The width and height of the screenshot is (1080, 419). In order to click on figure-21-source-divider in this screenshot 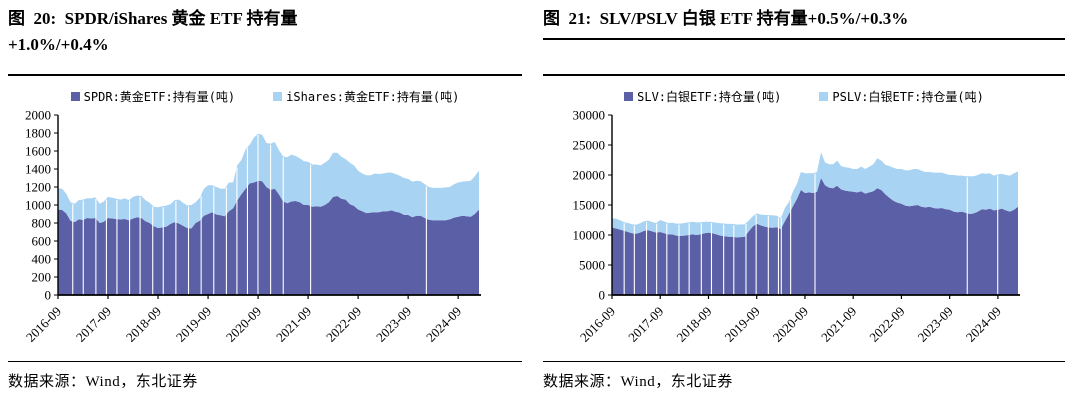, I will do `click(804, 361)`.